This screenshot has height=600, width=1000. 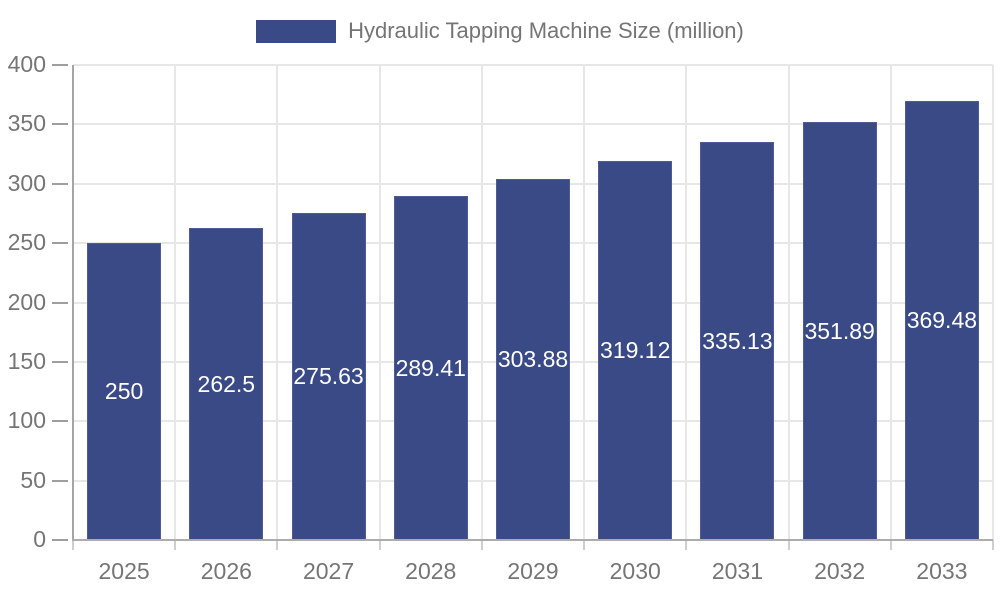 What do you see at coordinates (26, 242) in the screenshot?
I see `y-tick-label: 250` at bounding box center [26, 242].